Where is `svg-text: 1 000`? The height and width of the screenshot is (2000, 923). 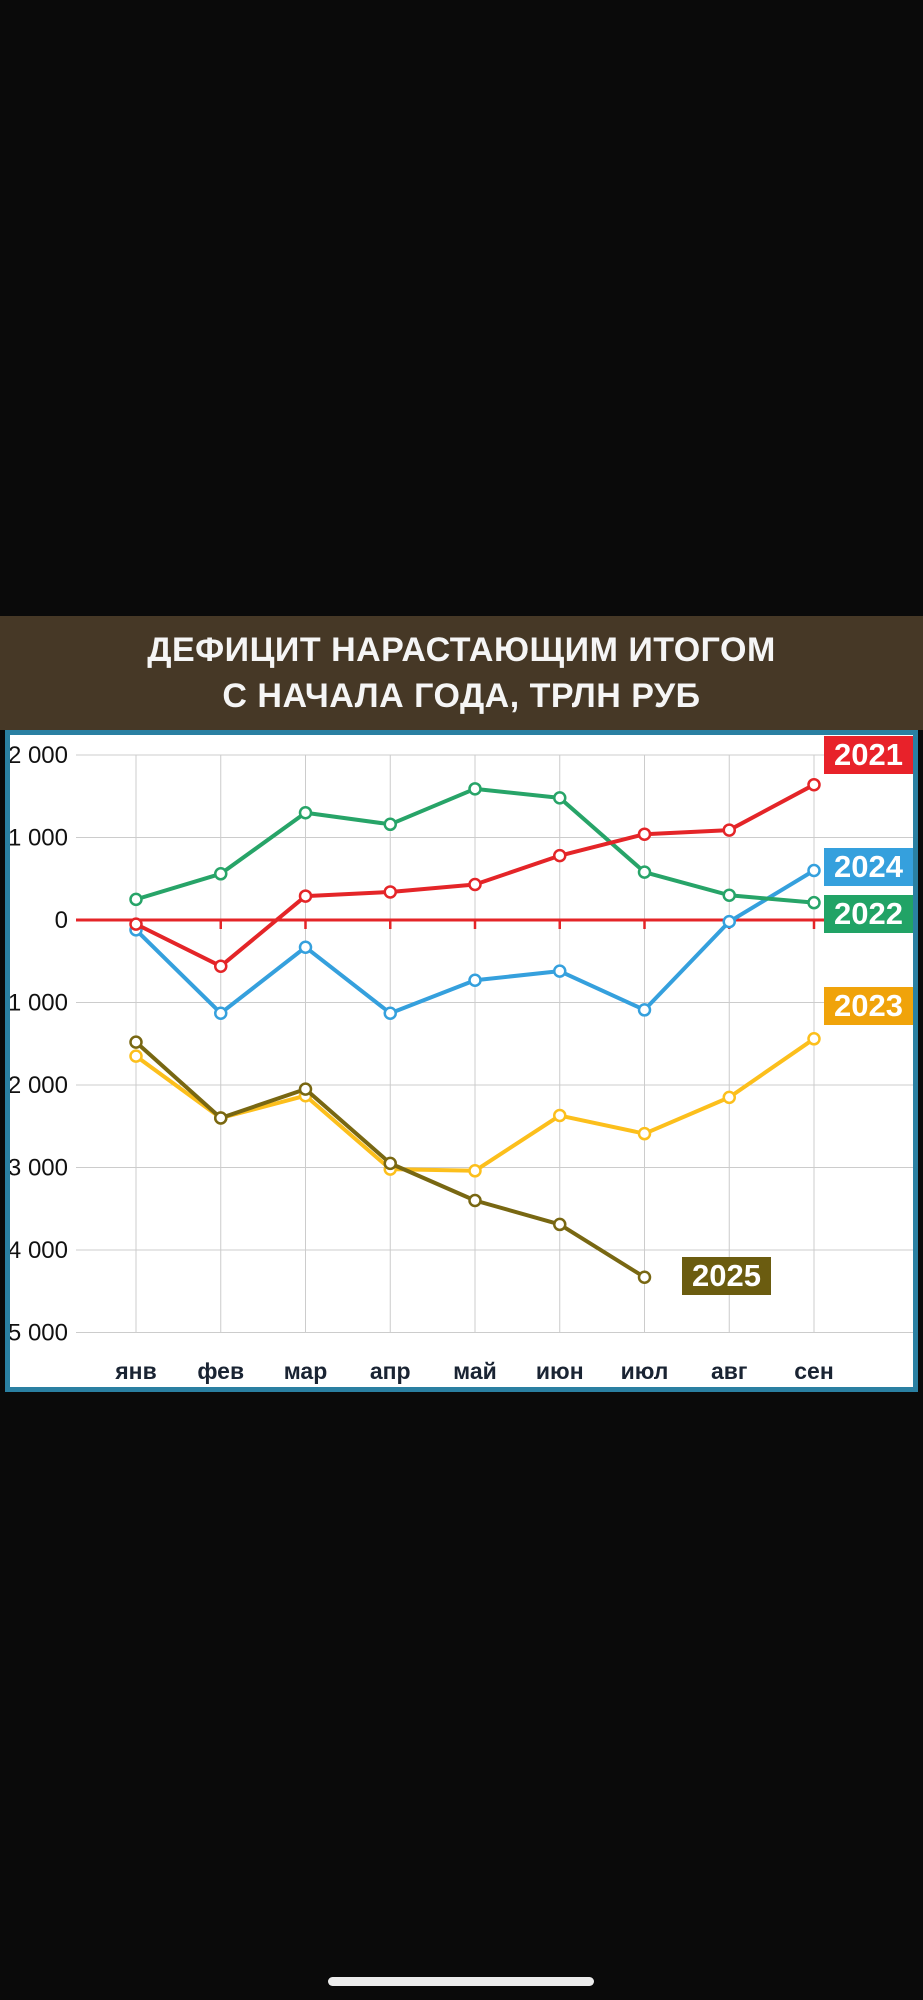 svg-text: 1 000 is located at coordinates (39, 838).